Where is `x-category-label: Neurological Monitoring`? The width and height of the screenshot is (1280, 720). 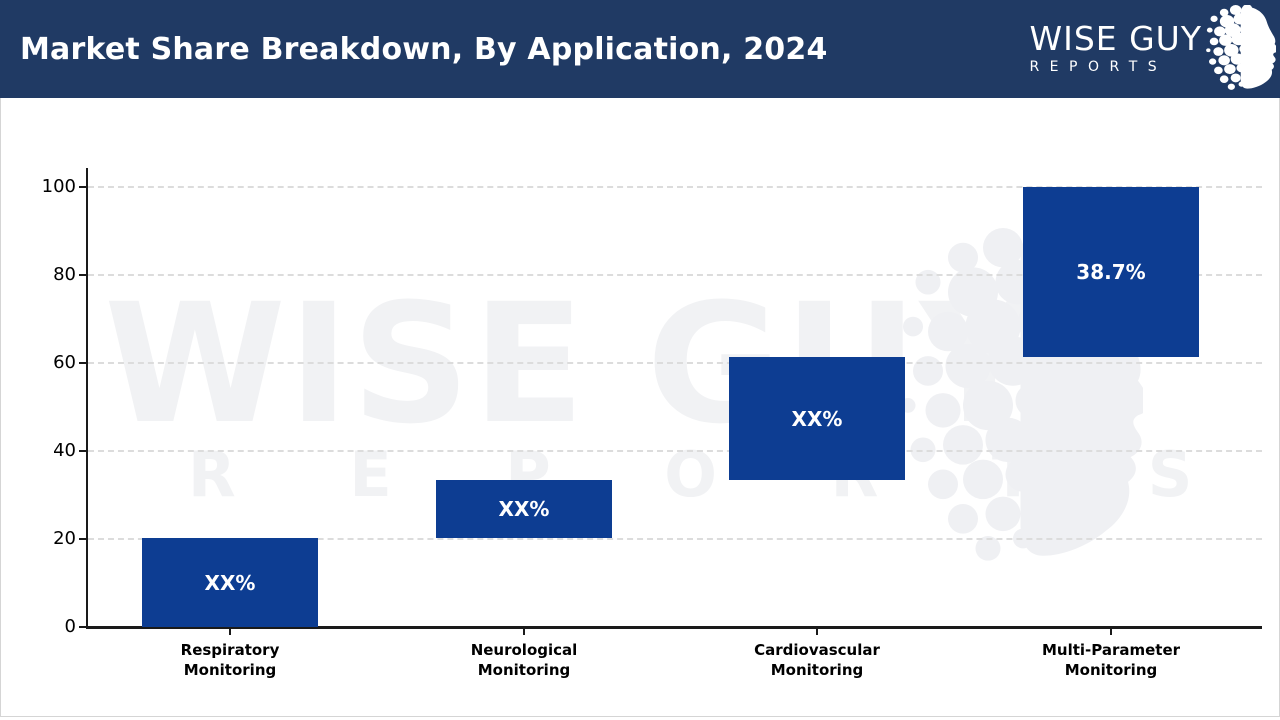
x-category-label: Neurological Monitoring is located at coordinates (524, 660).